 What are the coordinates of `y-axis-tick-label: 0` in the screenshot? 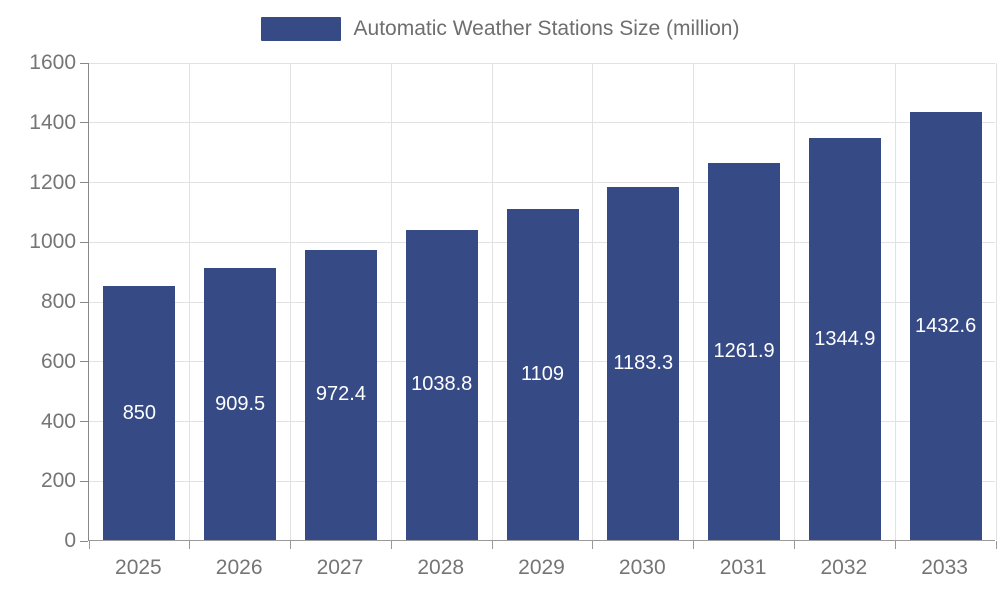 It's located at (70, 540).